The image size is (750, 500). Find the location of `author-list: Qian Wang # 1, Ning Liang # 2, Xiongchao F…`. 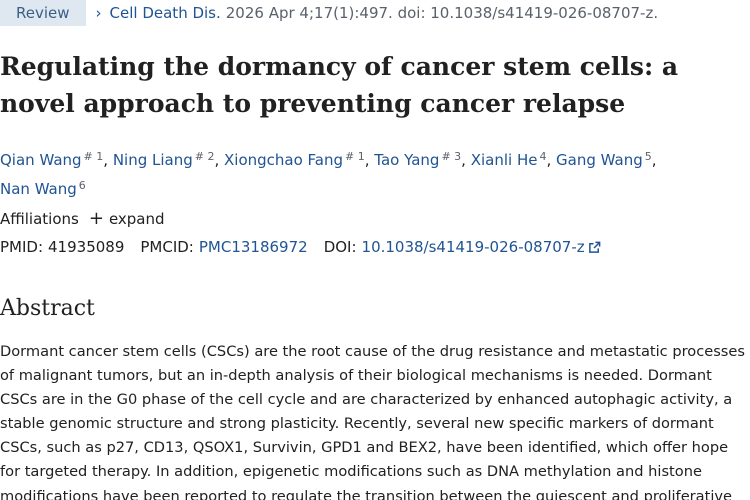

author-list: Qian Wang # 1, Ning Liang # 2, Xiongchao F… is located at coordinates (328, 174).